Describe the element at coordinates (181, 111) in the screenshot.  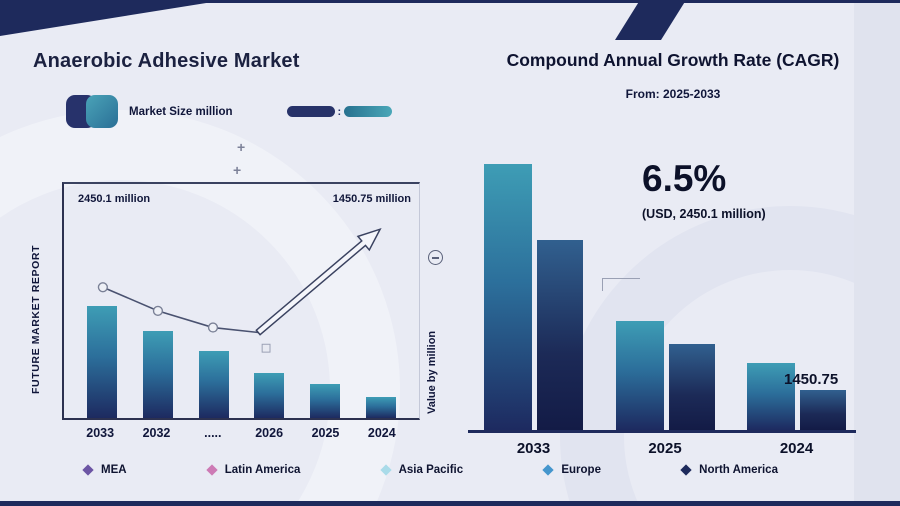
I see `market-size-label: Market Size million` at that location.